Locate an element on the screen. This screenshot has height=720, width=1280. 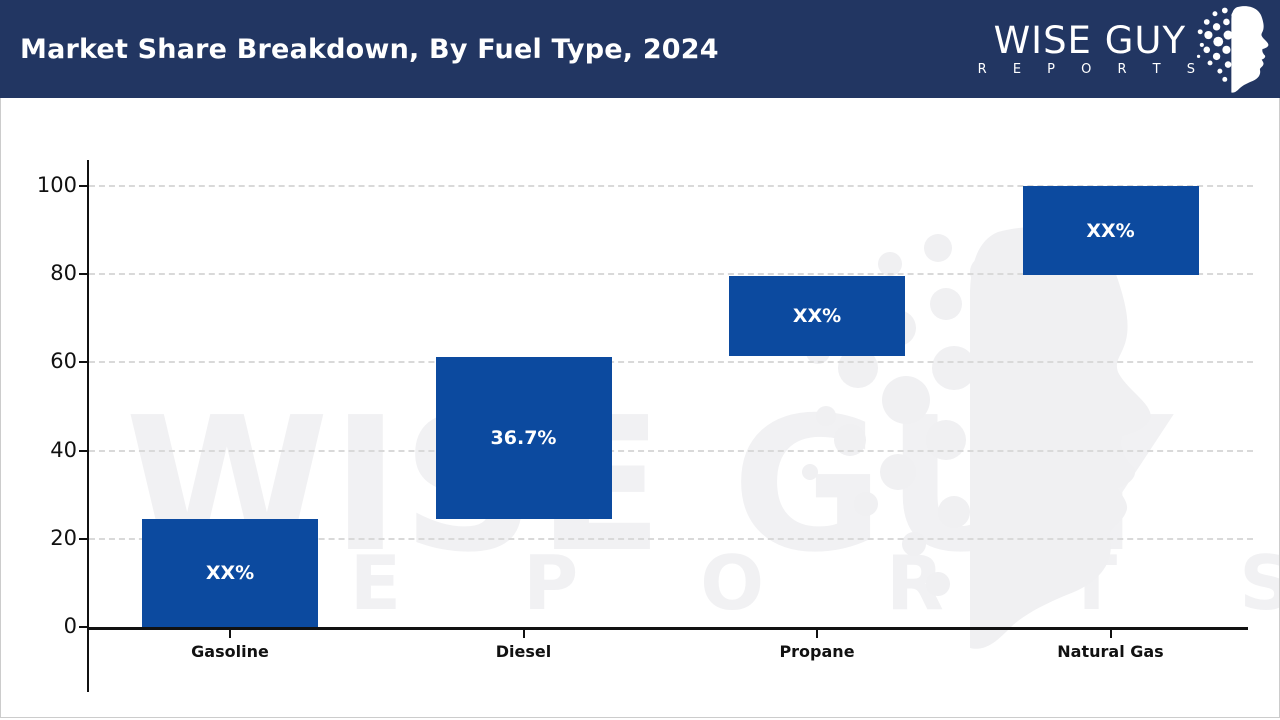
x-axis-spine is located at coordinates (667, 628).